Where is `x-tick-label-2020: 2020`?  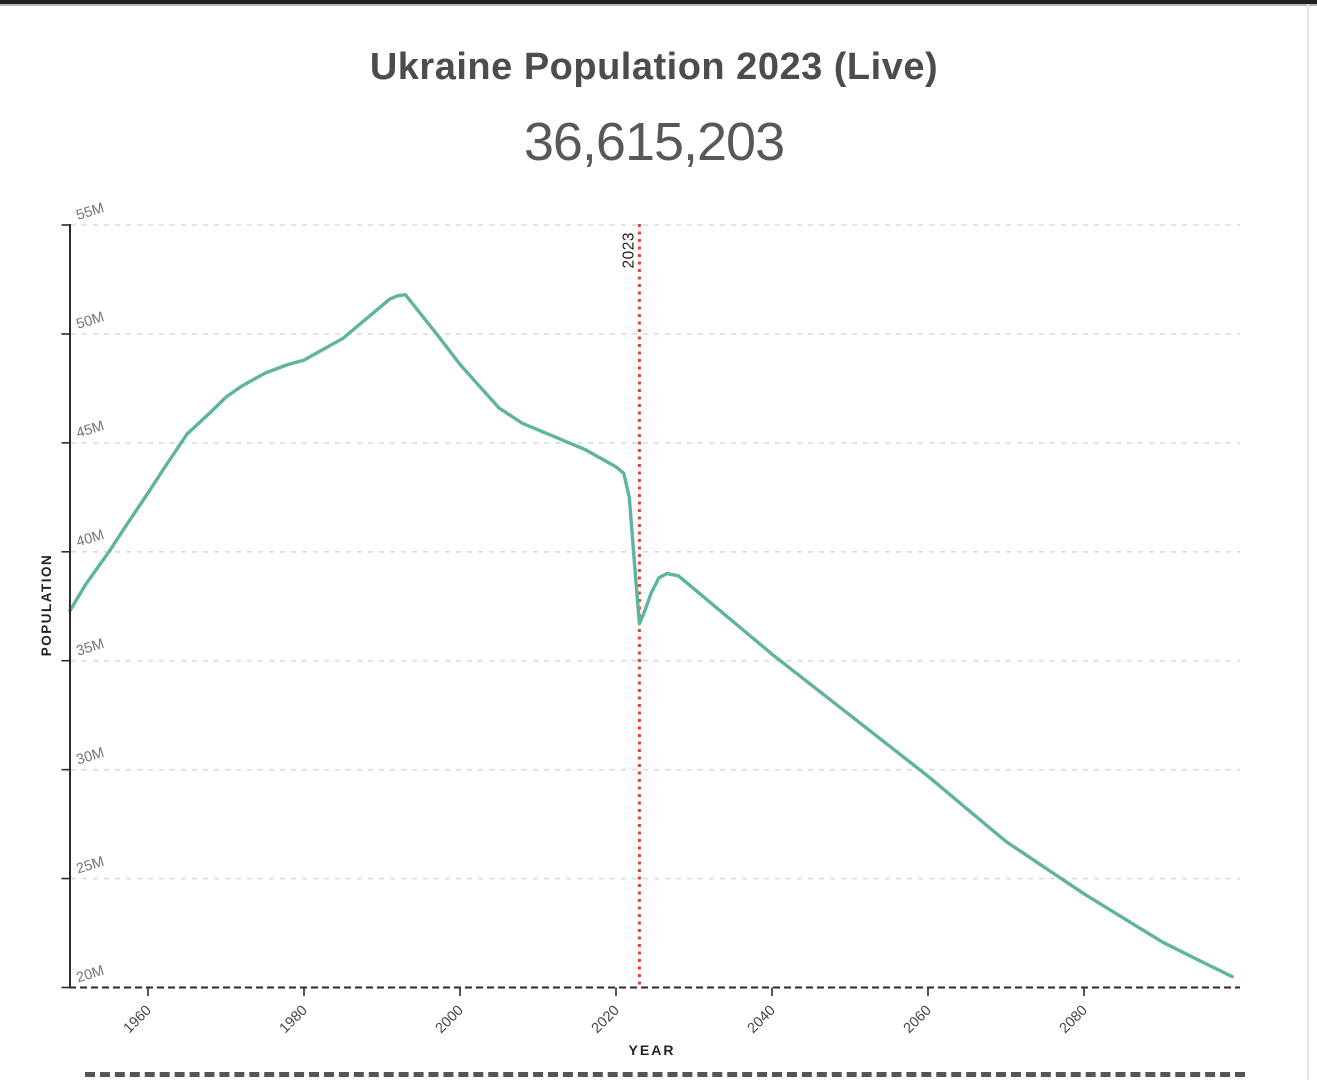
x-tick-label-2020: 2020 is located at coordinates (606, 1020).